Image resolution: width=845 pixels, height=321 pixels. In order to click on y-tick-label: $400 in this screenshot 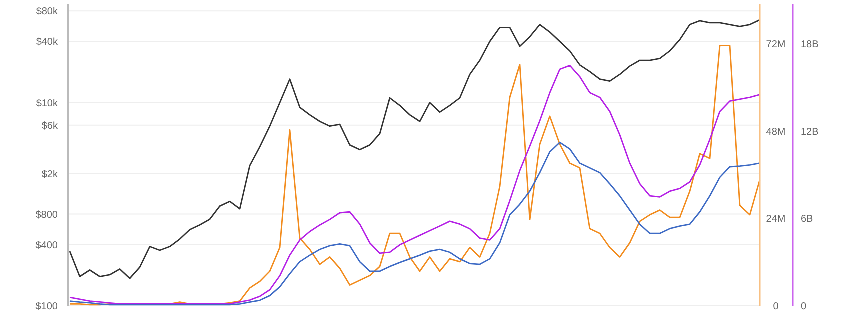, I will do `click(47, 246)`.